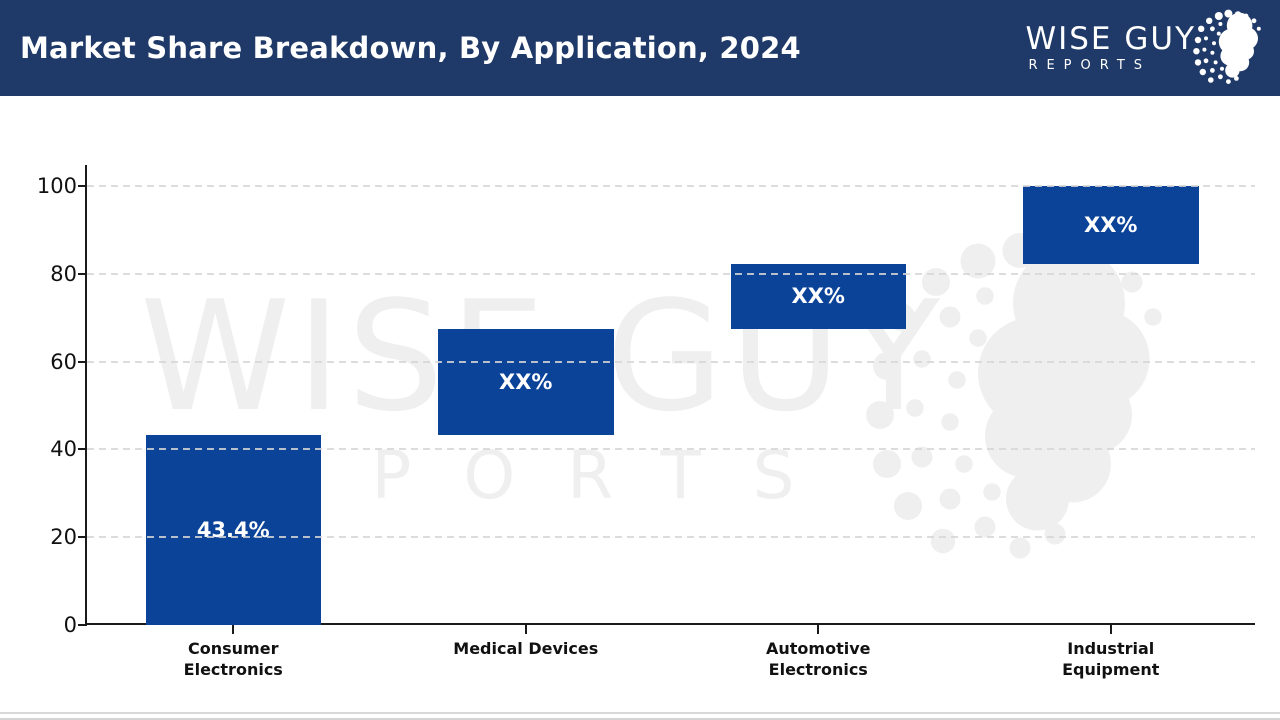 The height and width of the screenshot is (720, 1280). I want to click on x-category-label: Consumer Electronics, so click(233, 659).